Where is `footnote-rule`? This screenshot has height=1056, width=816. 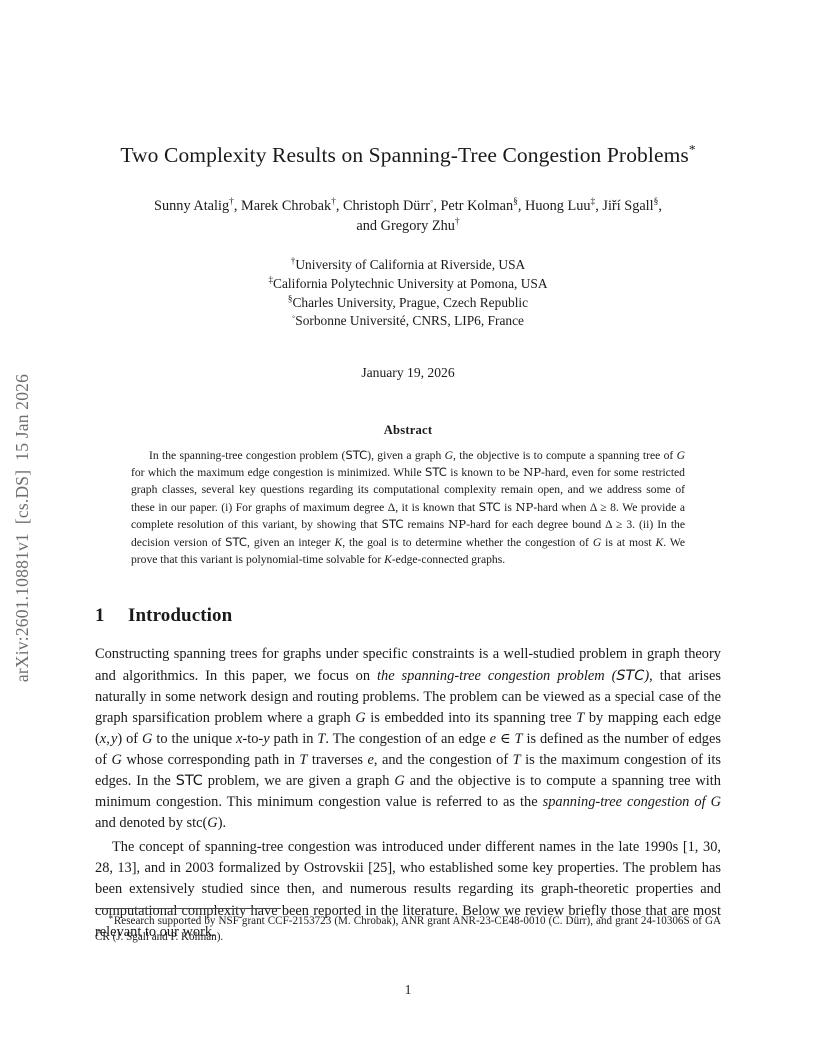 footnote-rule is located at coordinates (188, 908).